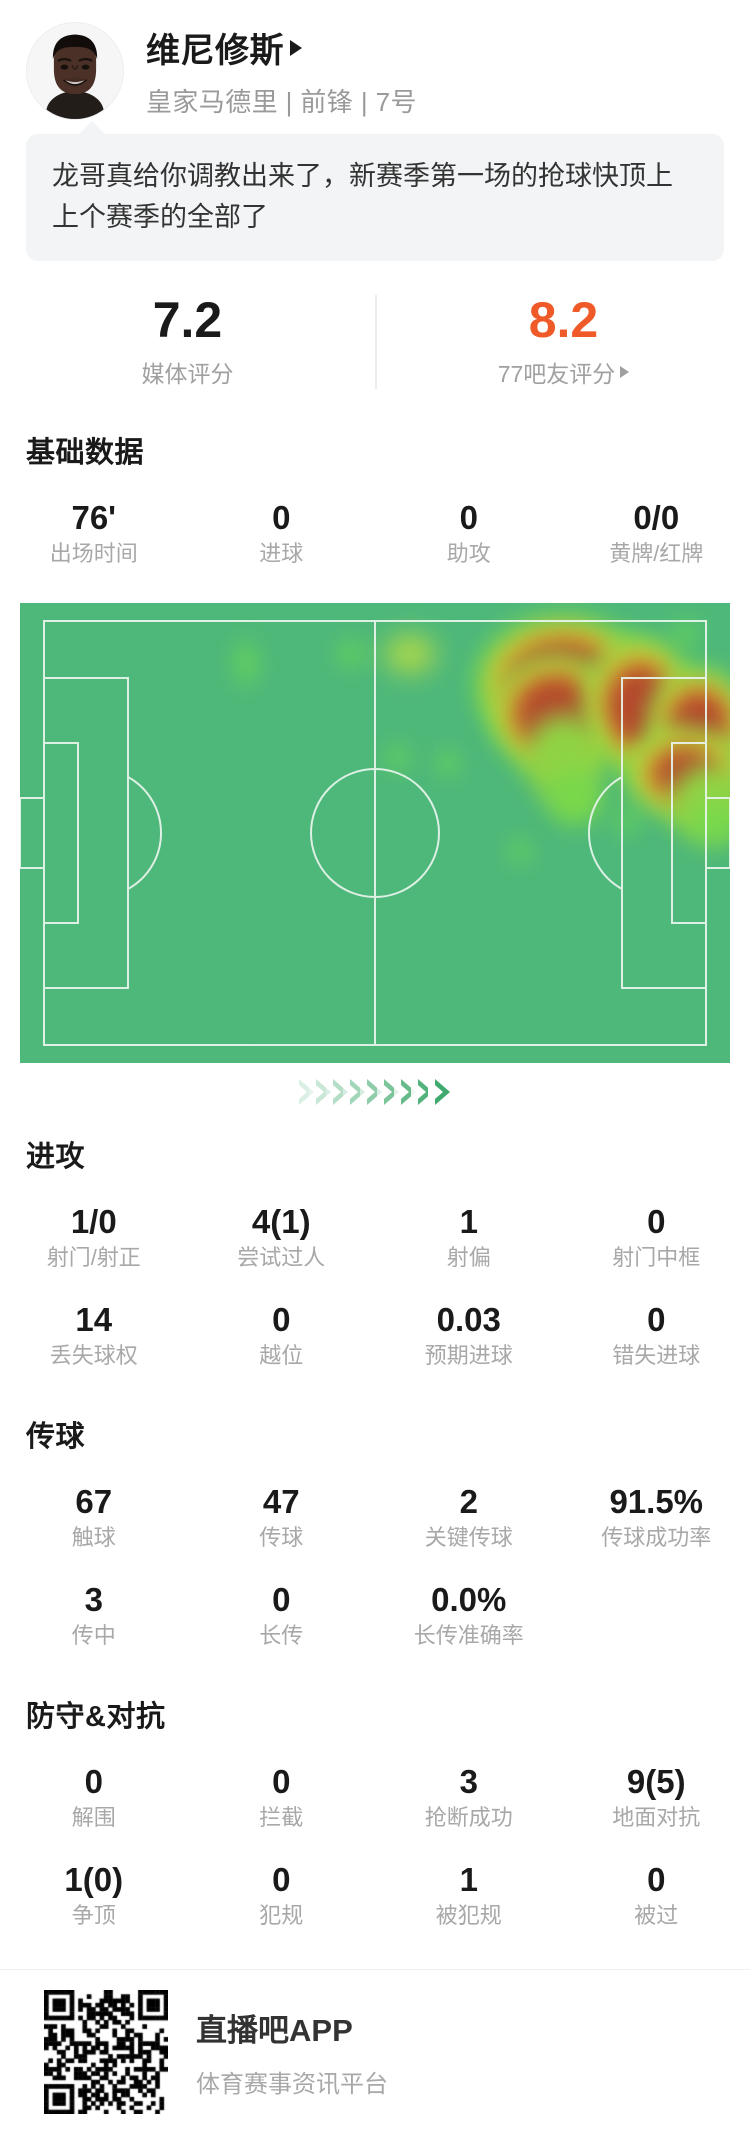  What do you see at coordinates (106, 2052) in the screenshot?
I see `qr-code-icon` at bounding box center [106, 2052].